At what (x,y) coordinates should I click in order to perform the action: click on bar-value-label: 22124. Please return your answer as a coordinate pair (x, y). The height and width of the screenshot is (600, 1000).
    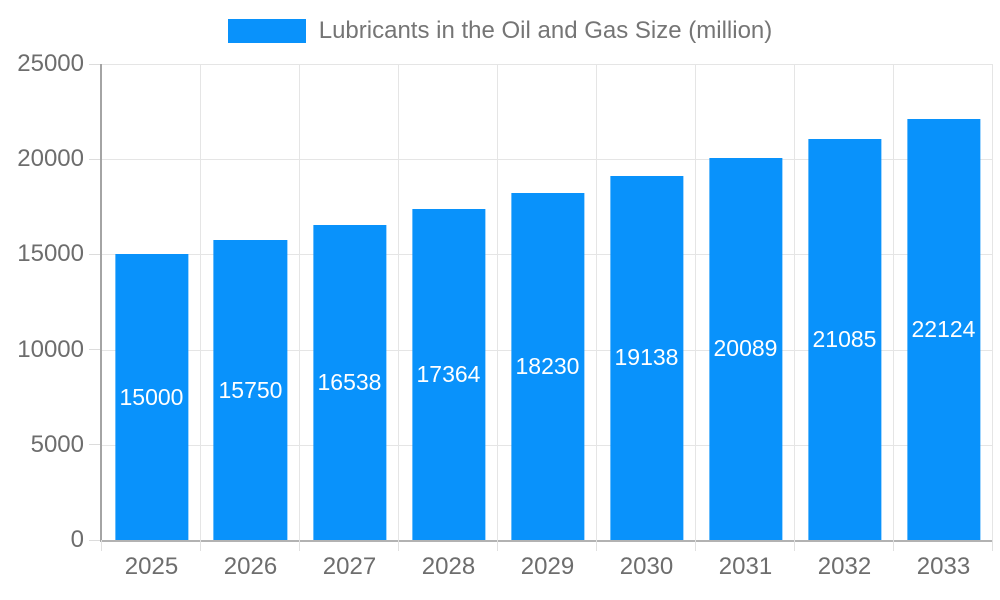
    Looking at the image, I should click on (943, 328).